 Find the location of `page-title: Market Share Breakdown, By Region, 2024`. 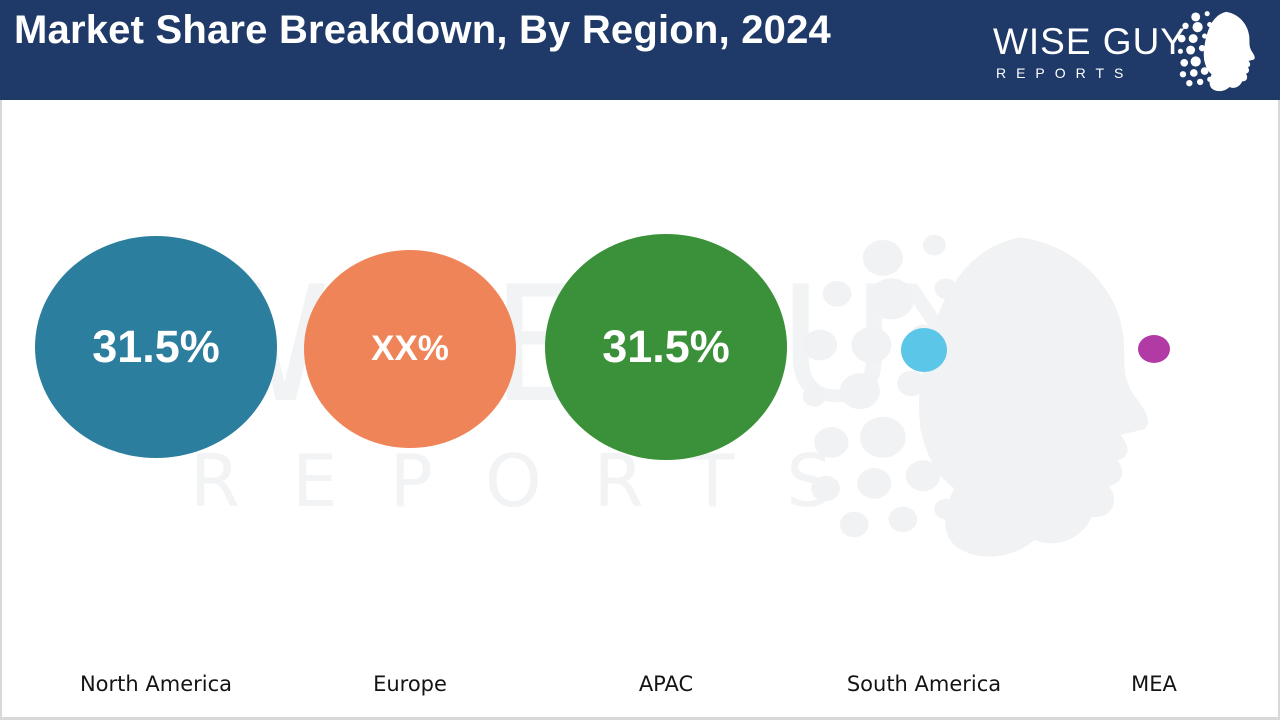

page-title: Market Share Breakdown, By Region, 2024 is located at coordinates (422, 30).